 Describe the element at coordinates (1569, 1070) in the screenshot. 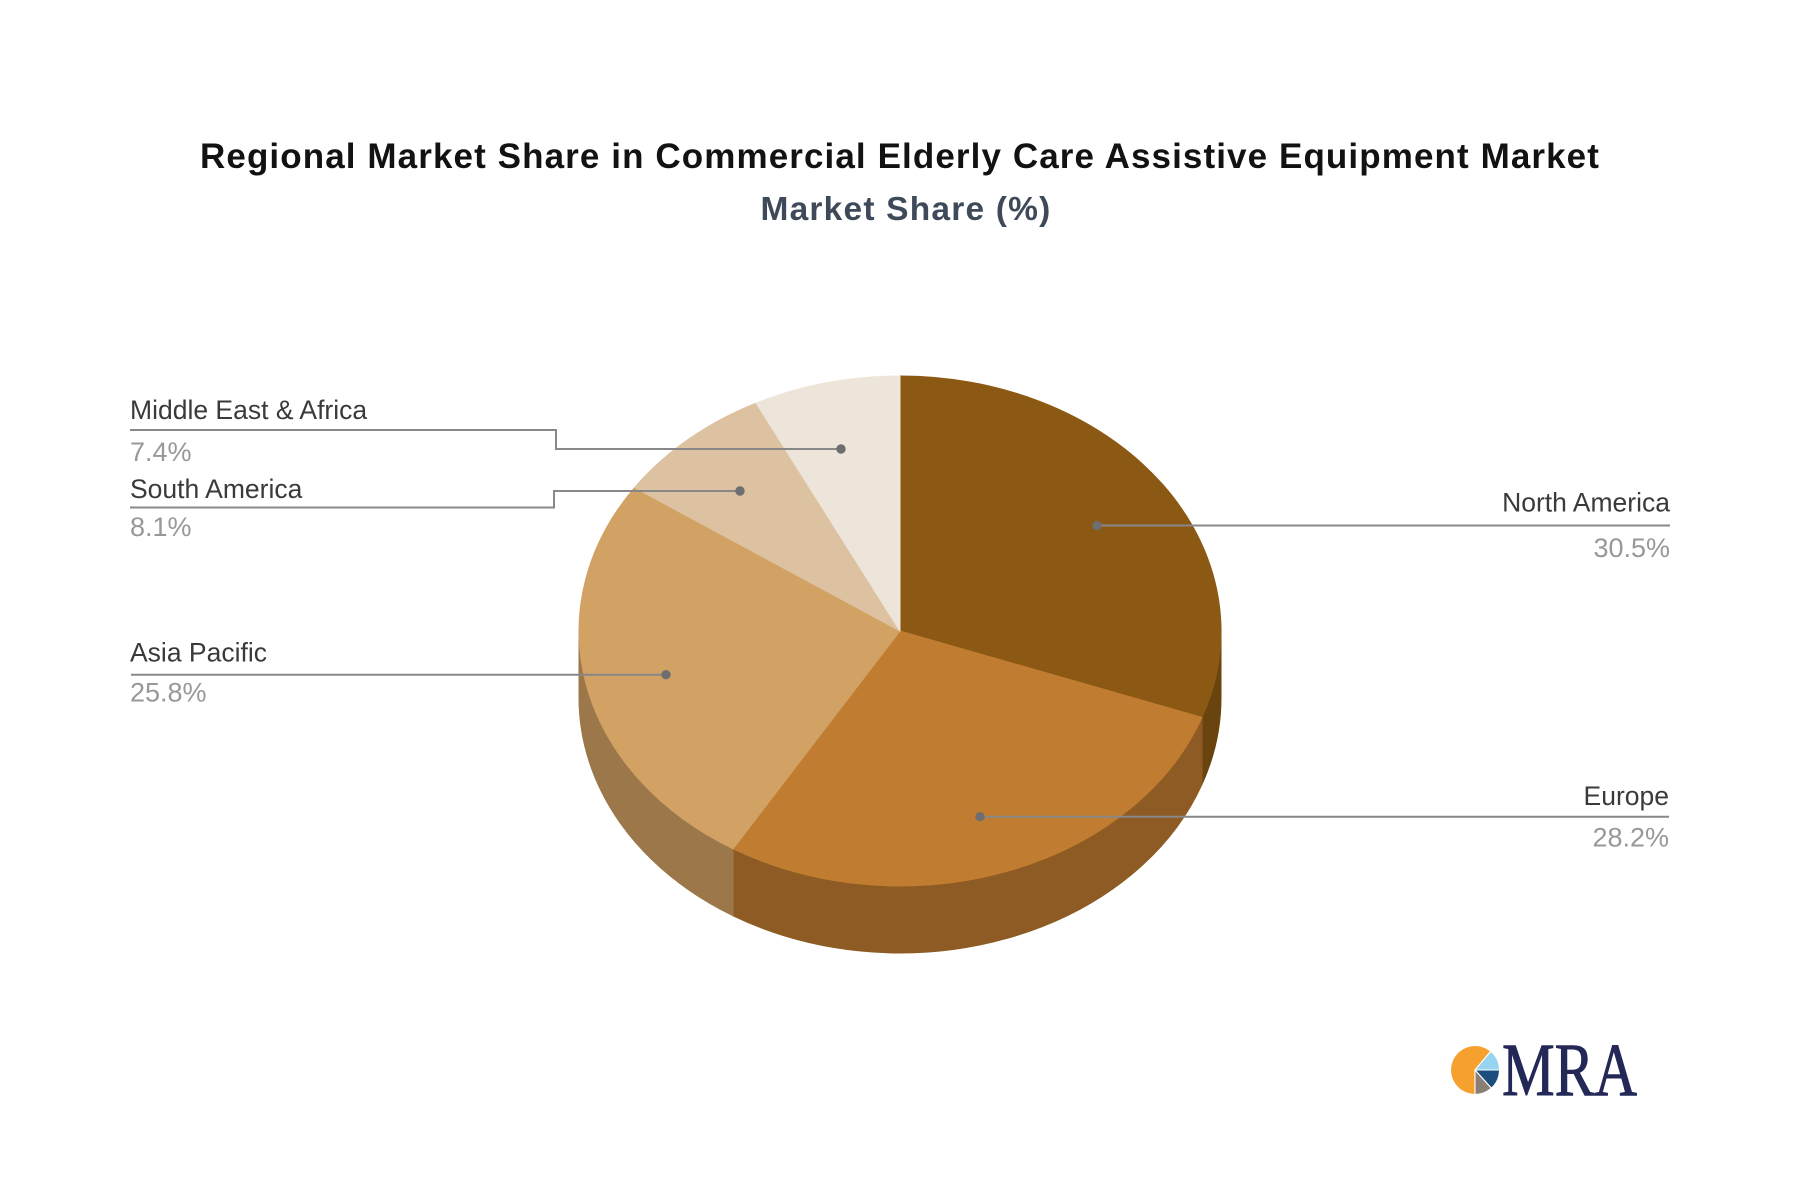

I see `svg-text: MRA` at that location.